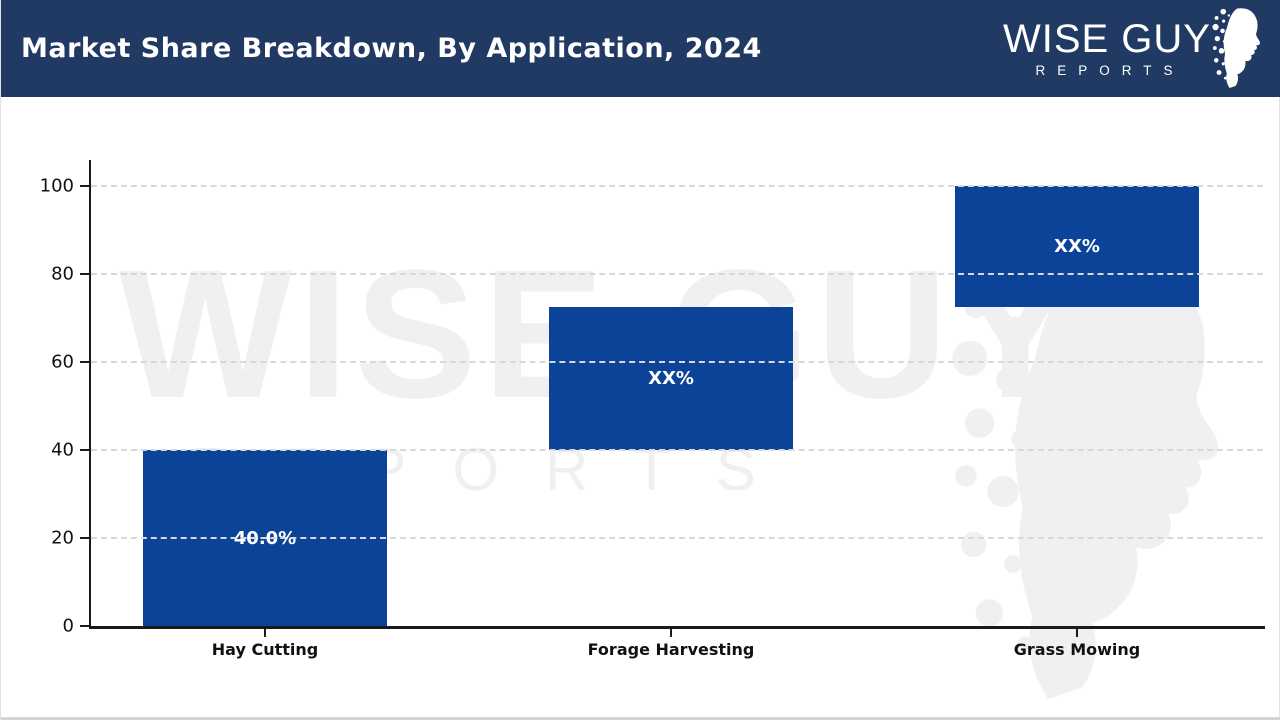  What do you see at coordinates (62, 274) in the screenshot?
I see `y-tick-label: 80` at bounding box center [62, 274].